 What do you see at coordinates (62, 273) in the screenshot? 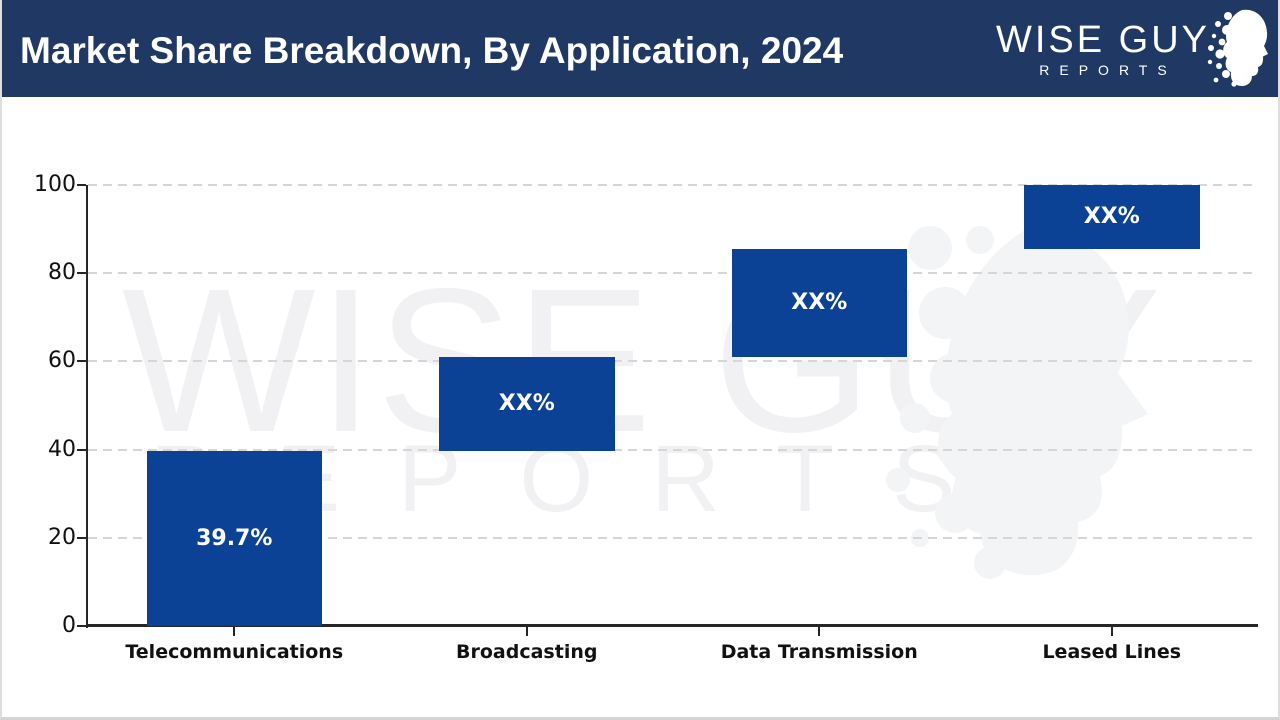
I see `y-tick-label-80: 80` at bounding box center [62, 273].